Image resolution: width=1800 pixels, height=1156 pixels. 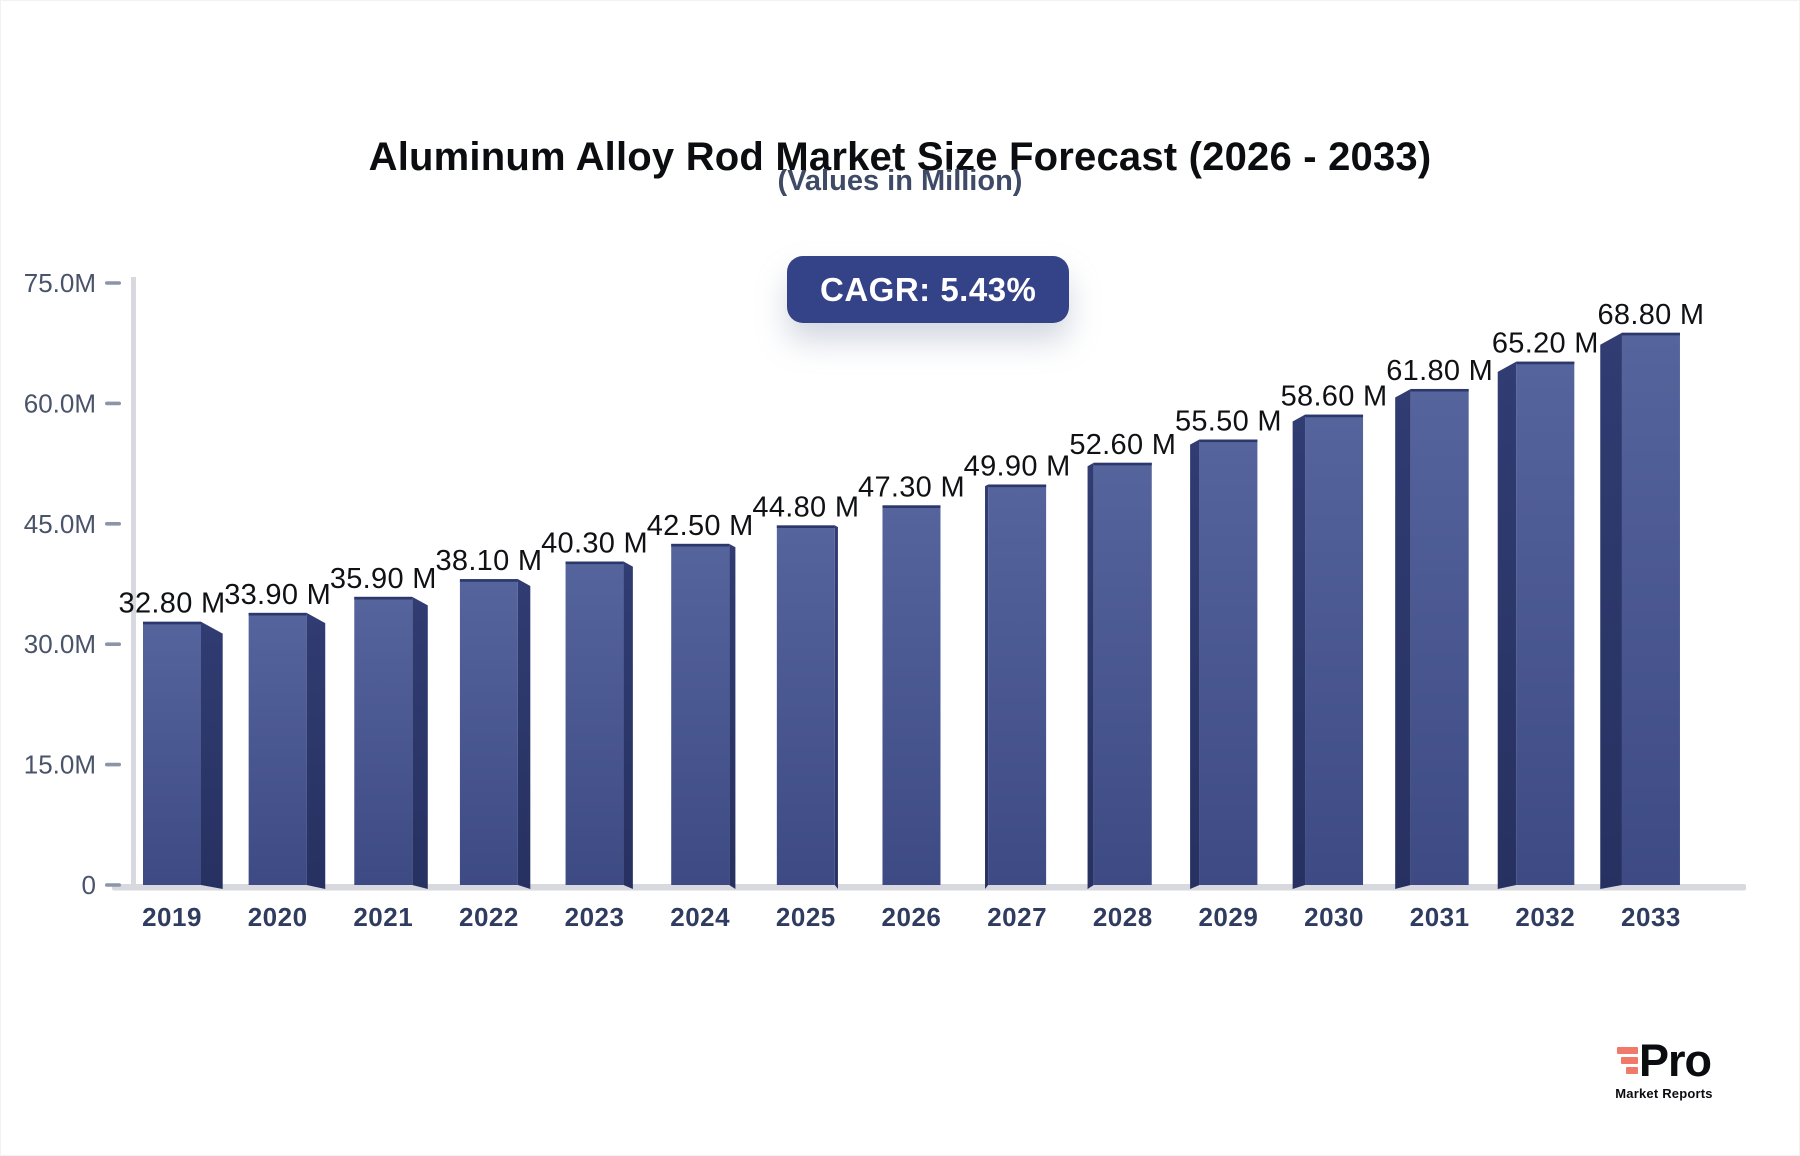 I want to click on bar-2024: 42.50 M 2024, so click(x=700, y=721).